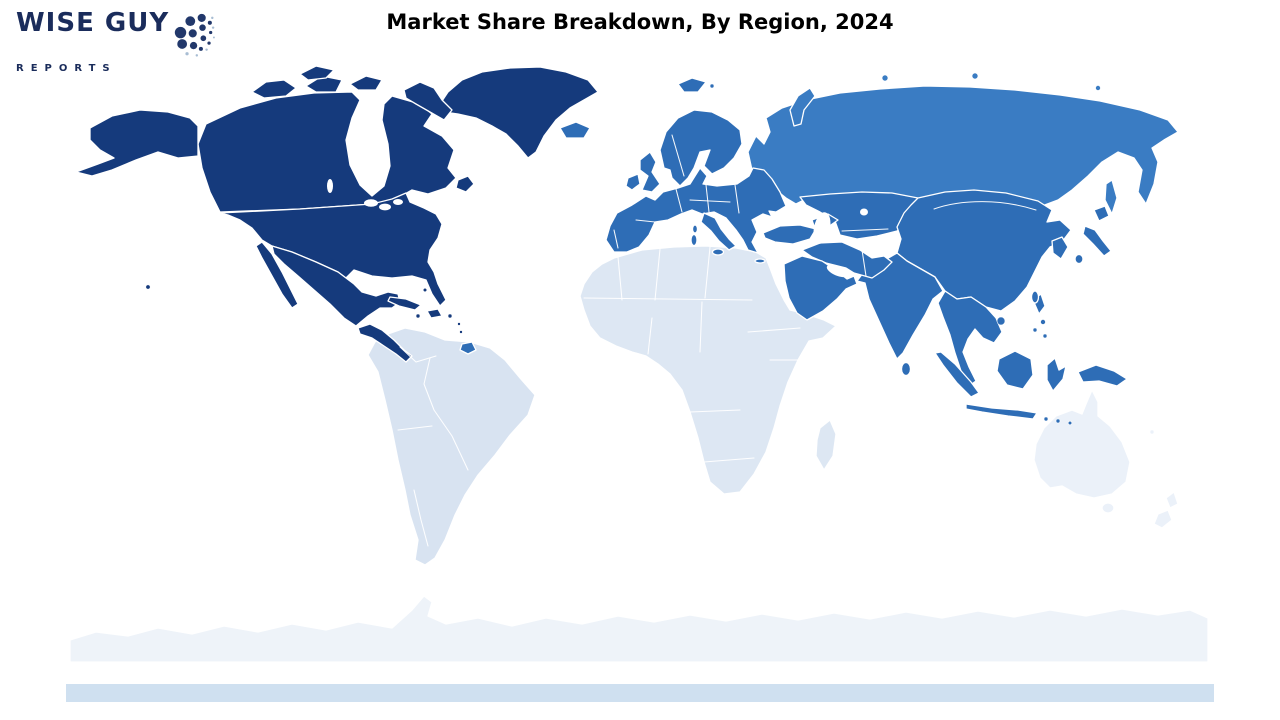 Image resolution: width=1280 pixels, height=720 pixels. Describe the element at coordinates (650, 172) in the screenshot. I see `united-kingdom` at that location.